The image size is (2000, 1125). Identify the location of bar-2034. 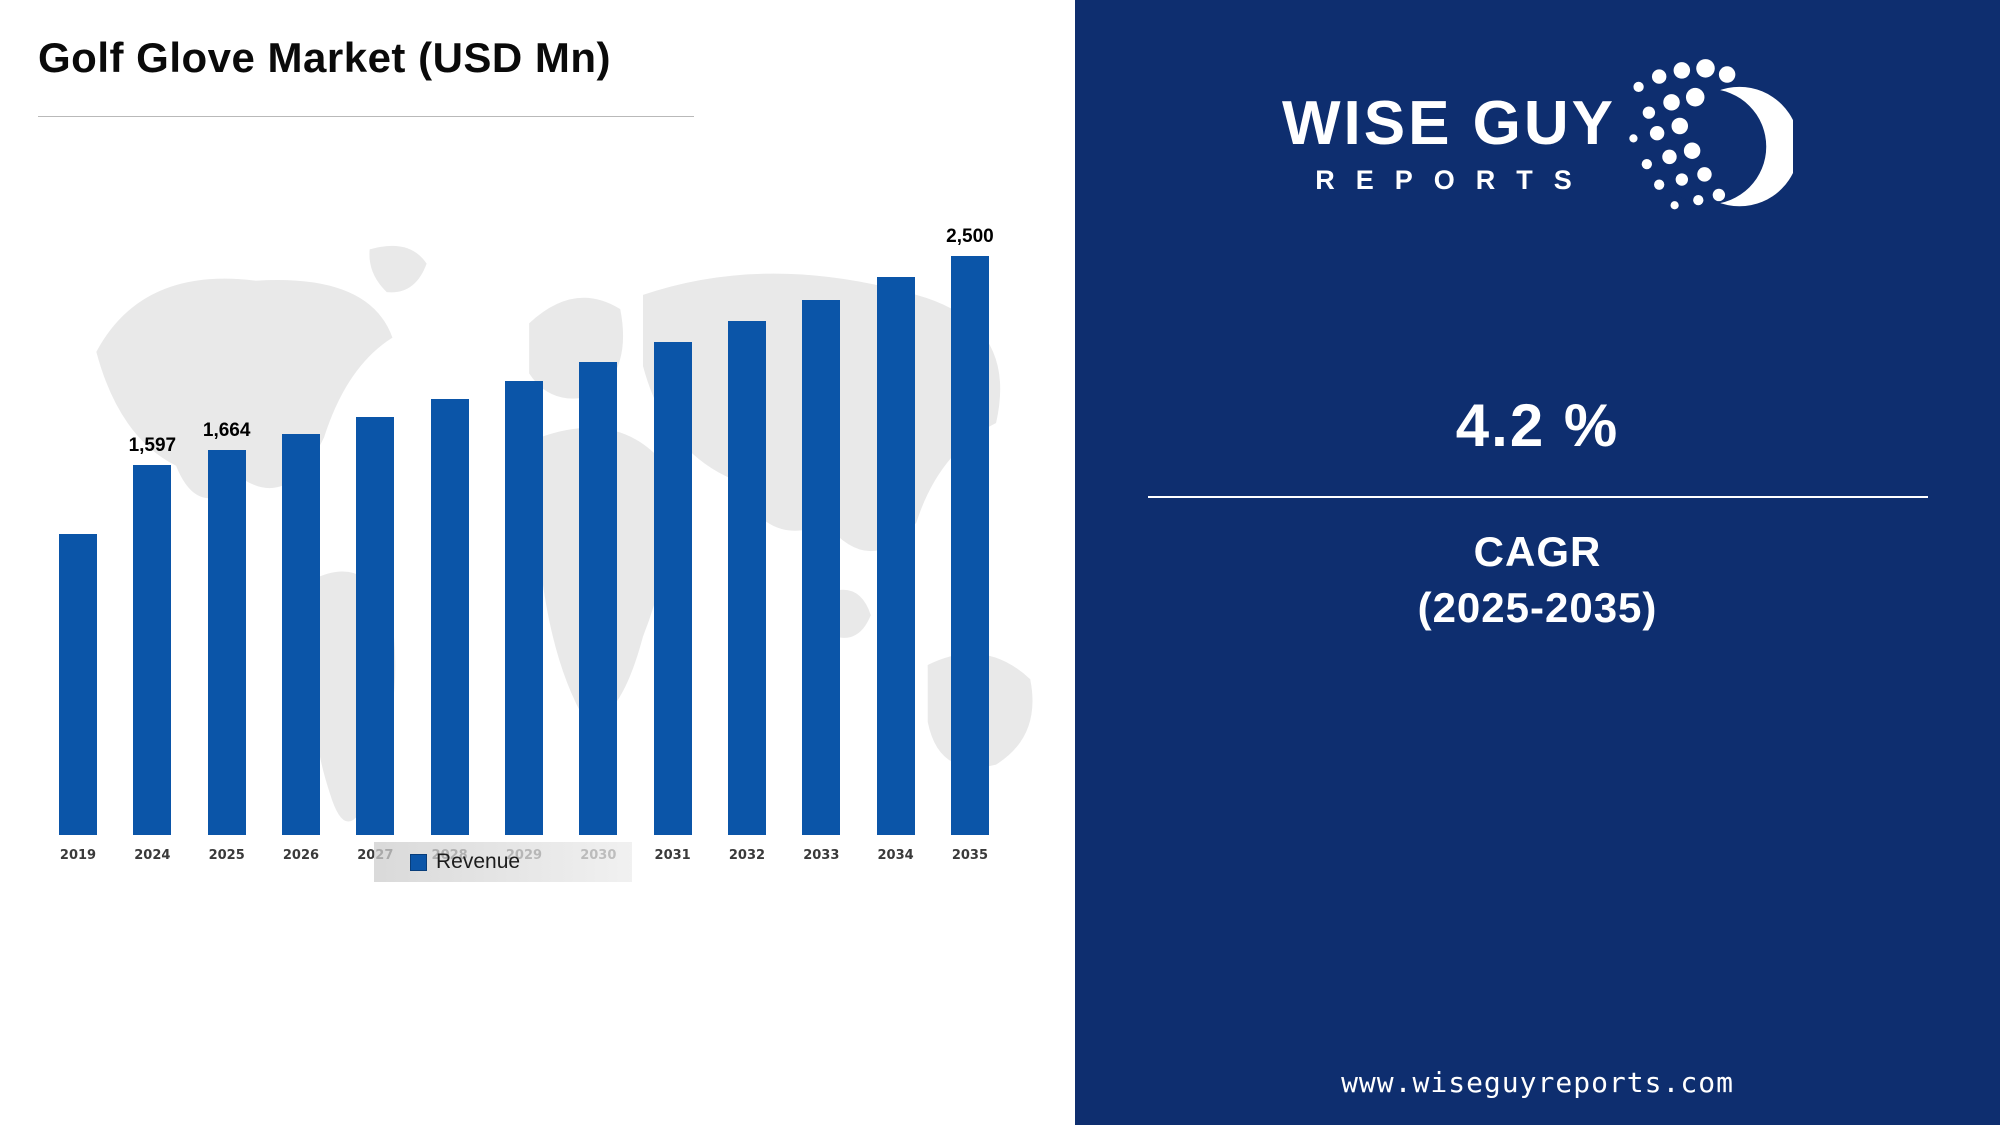
(895, 556).